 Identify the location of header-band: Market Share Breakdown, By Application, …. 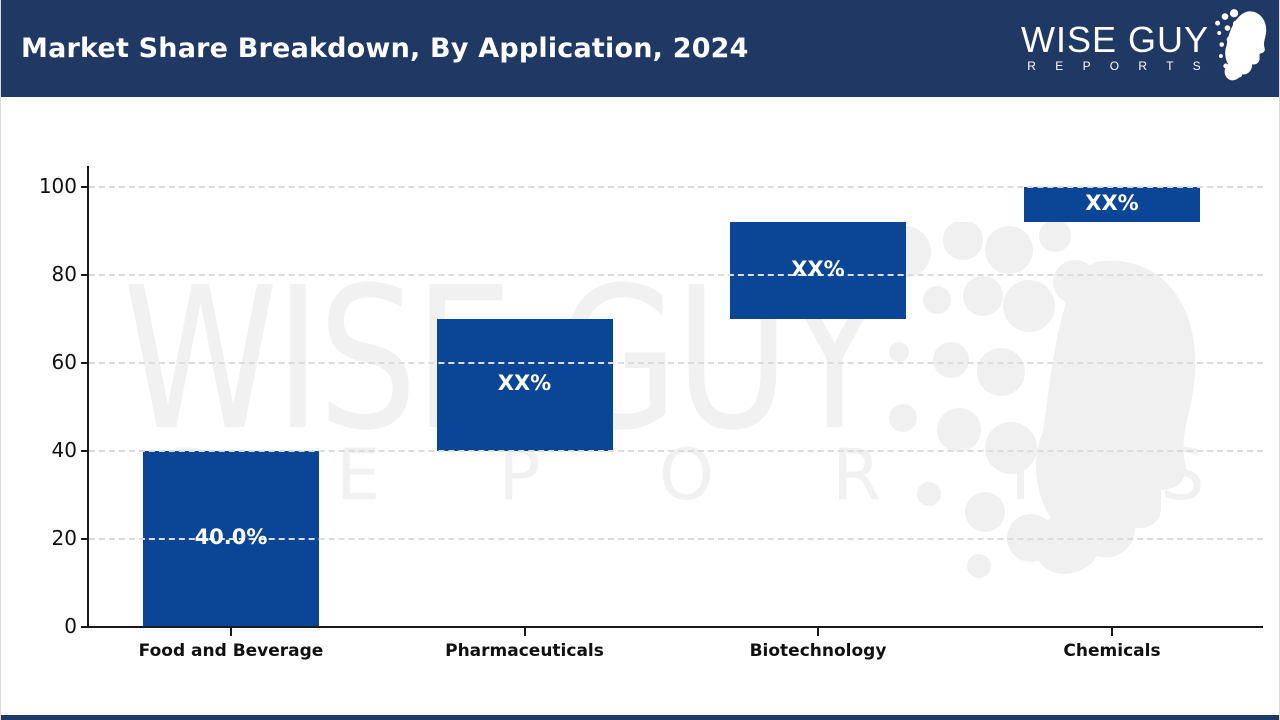
(640, 48).